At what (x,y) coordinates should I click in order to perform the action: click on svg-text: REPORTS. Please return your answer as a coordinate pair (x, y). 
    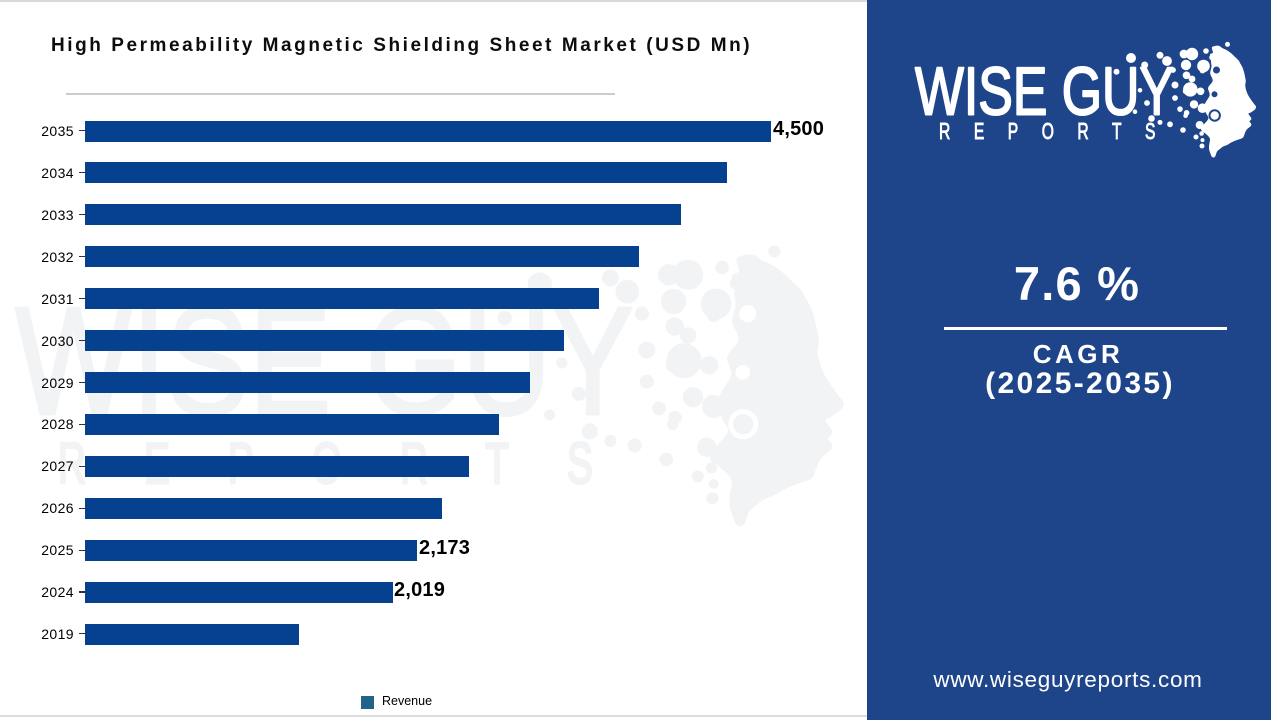
    Looking at the image, I should click on (1059, 132).